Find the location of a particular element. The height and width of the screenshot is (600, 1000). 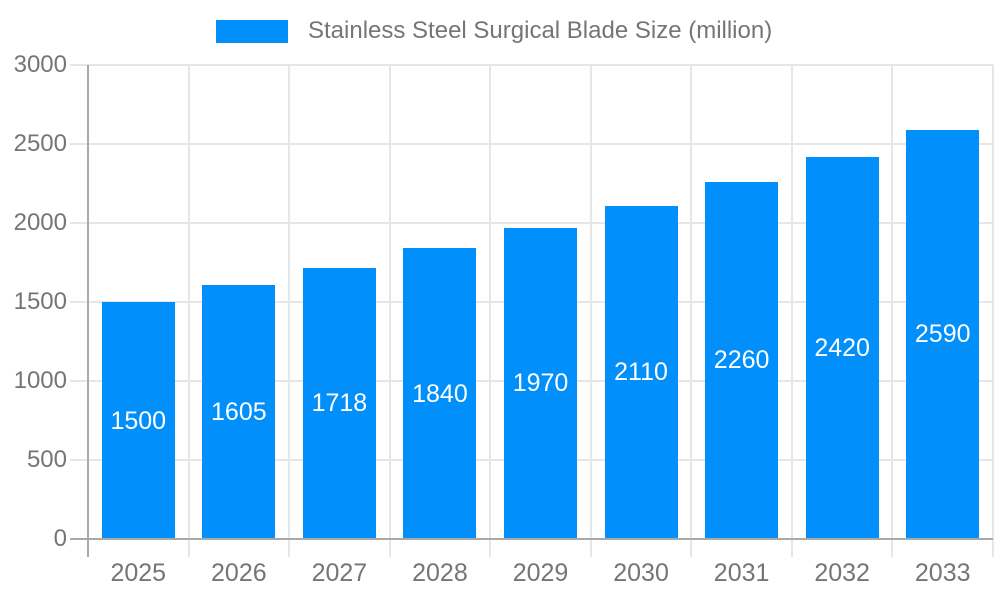

y-axis-label: 0 is located at coordinates (60, 538).